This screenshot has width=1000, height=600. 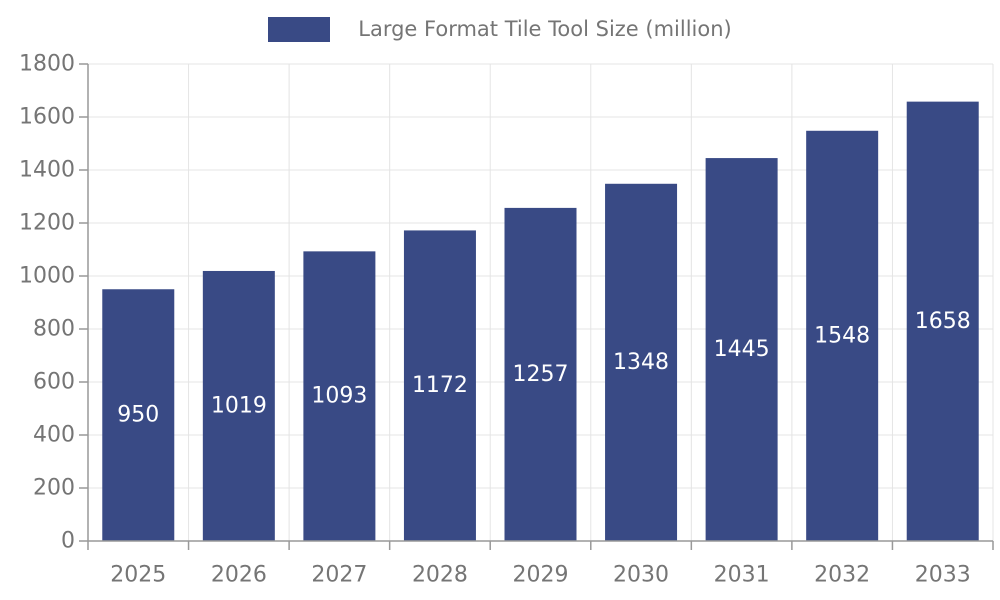 I want to click on y-tick-label: 1200, so click(x=47, y=223).